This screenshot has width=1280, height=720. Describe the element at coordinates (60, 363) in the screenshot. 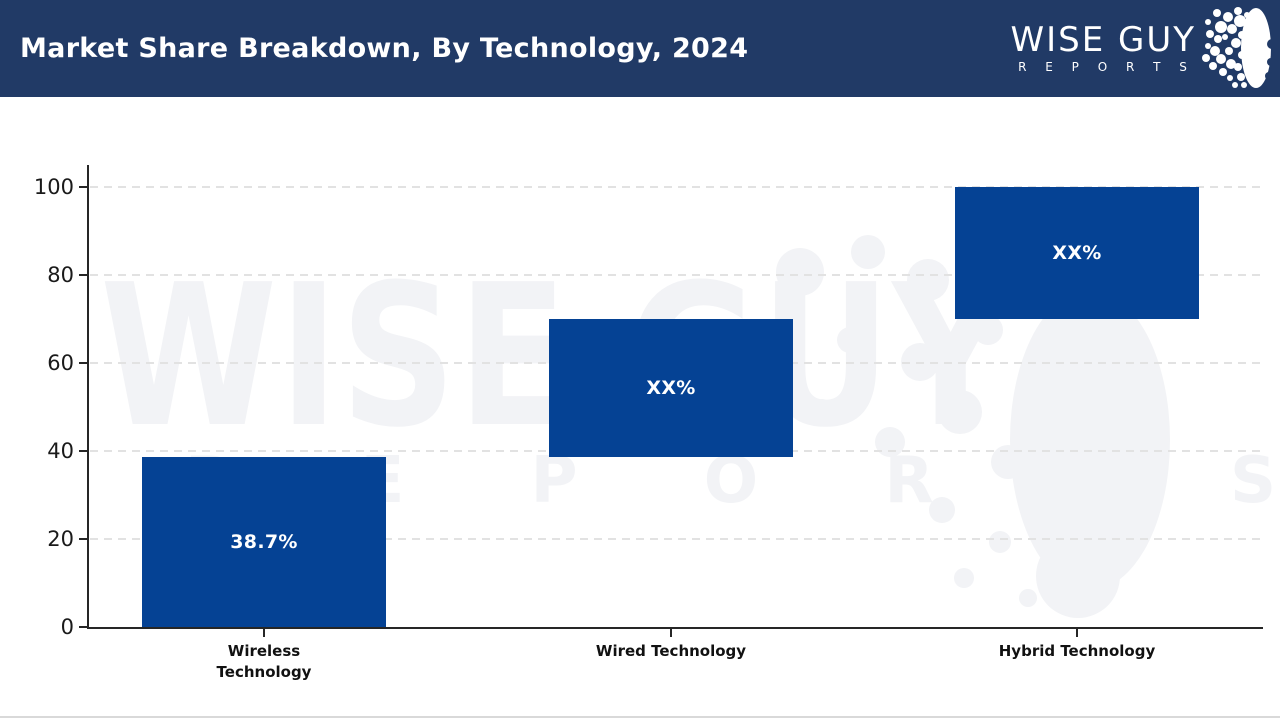

I see `y-tick-label: 60` at that location.